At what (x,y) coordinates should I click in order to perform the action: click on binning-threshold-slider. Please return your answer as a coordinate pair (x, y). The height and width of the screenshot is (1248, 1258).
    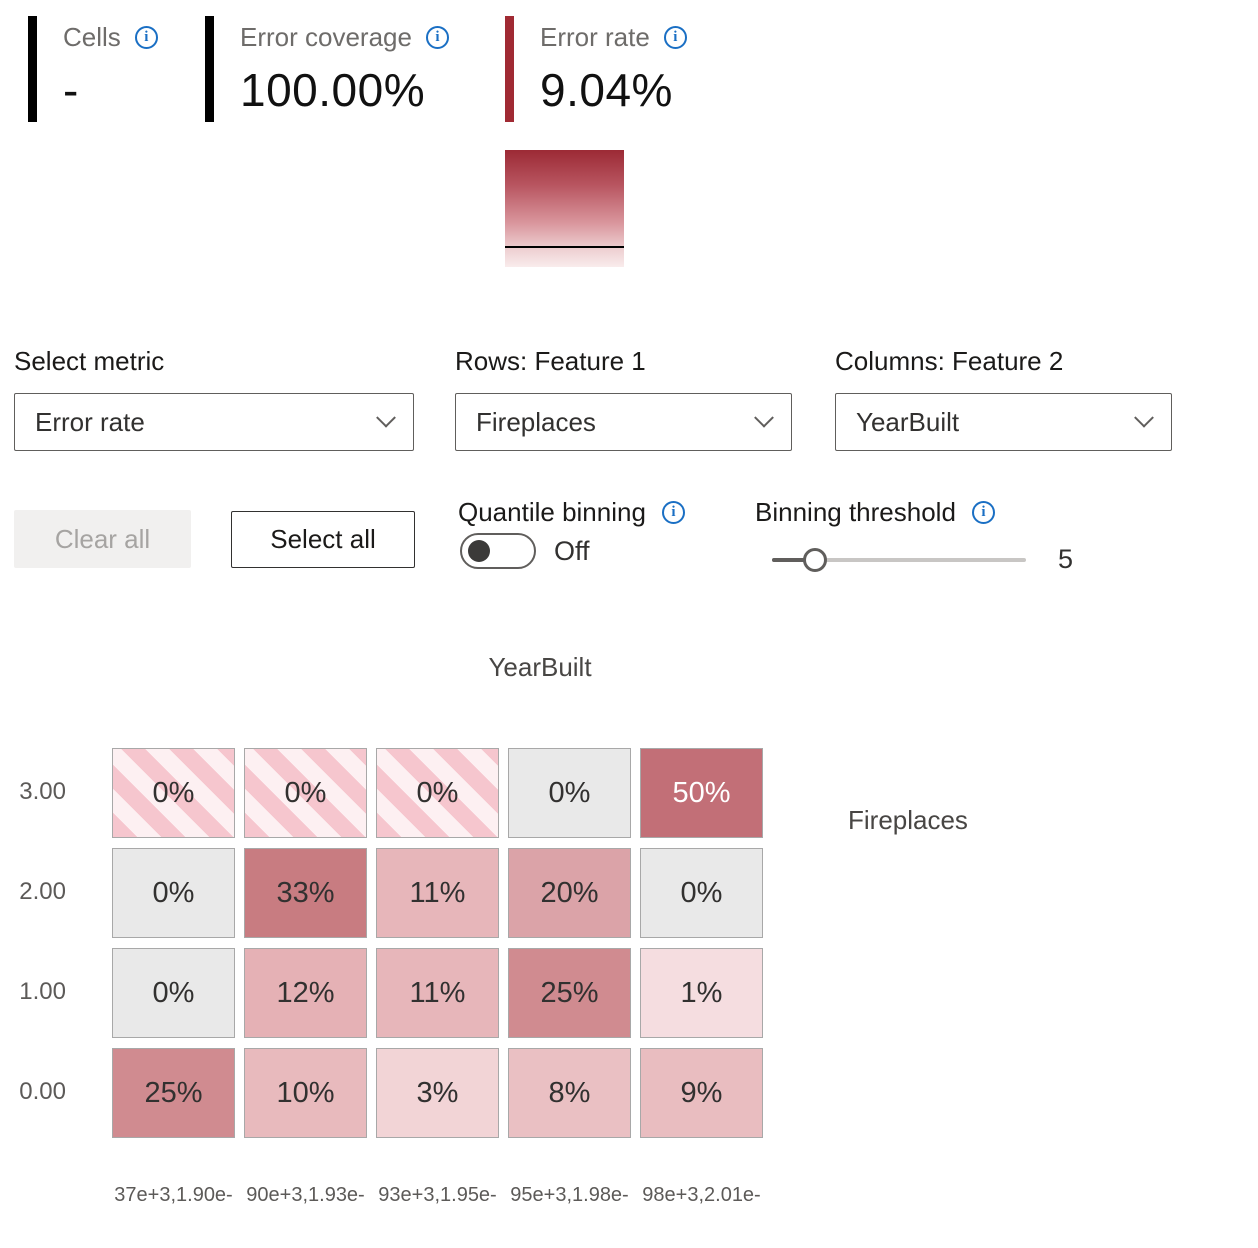
    Looking at the image, I should click on (899, 560).